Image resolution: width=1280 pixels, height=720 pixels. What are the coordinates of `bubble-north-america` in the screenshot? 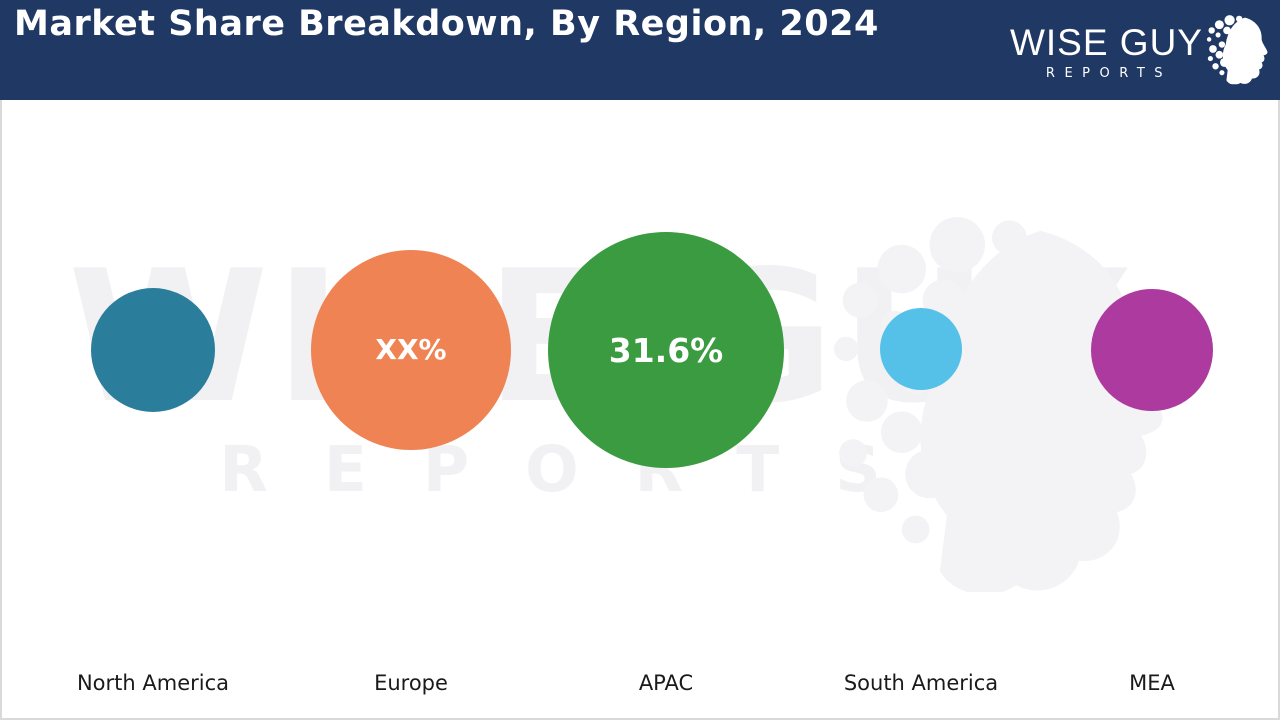 It's located at (153, 350).